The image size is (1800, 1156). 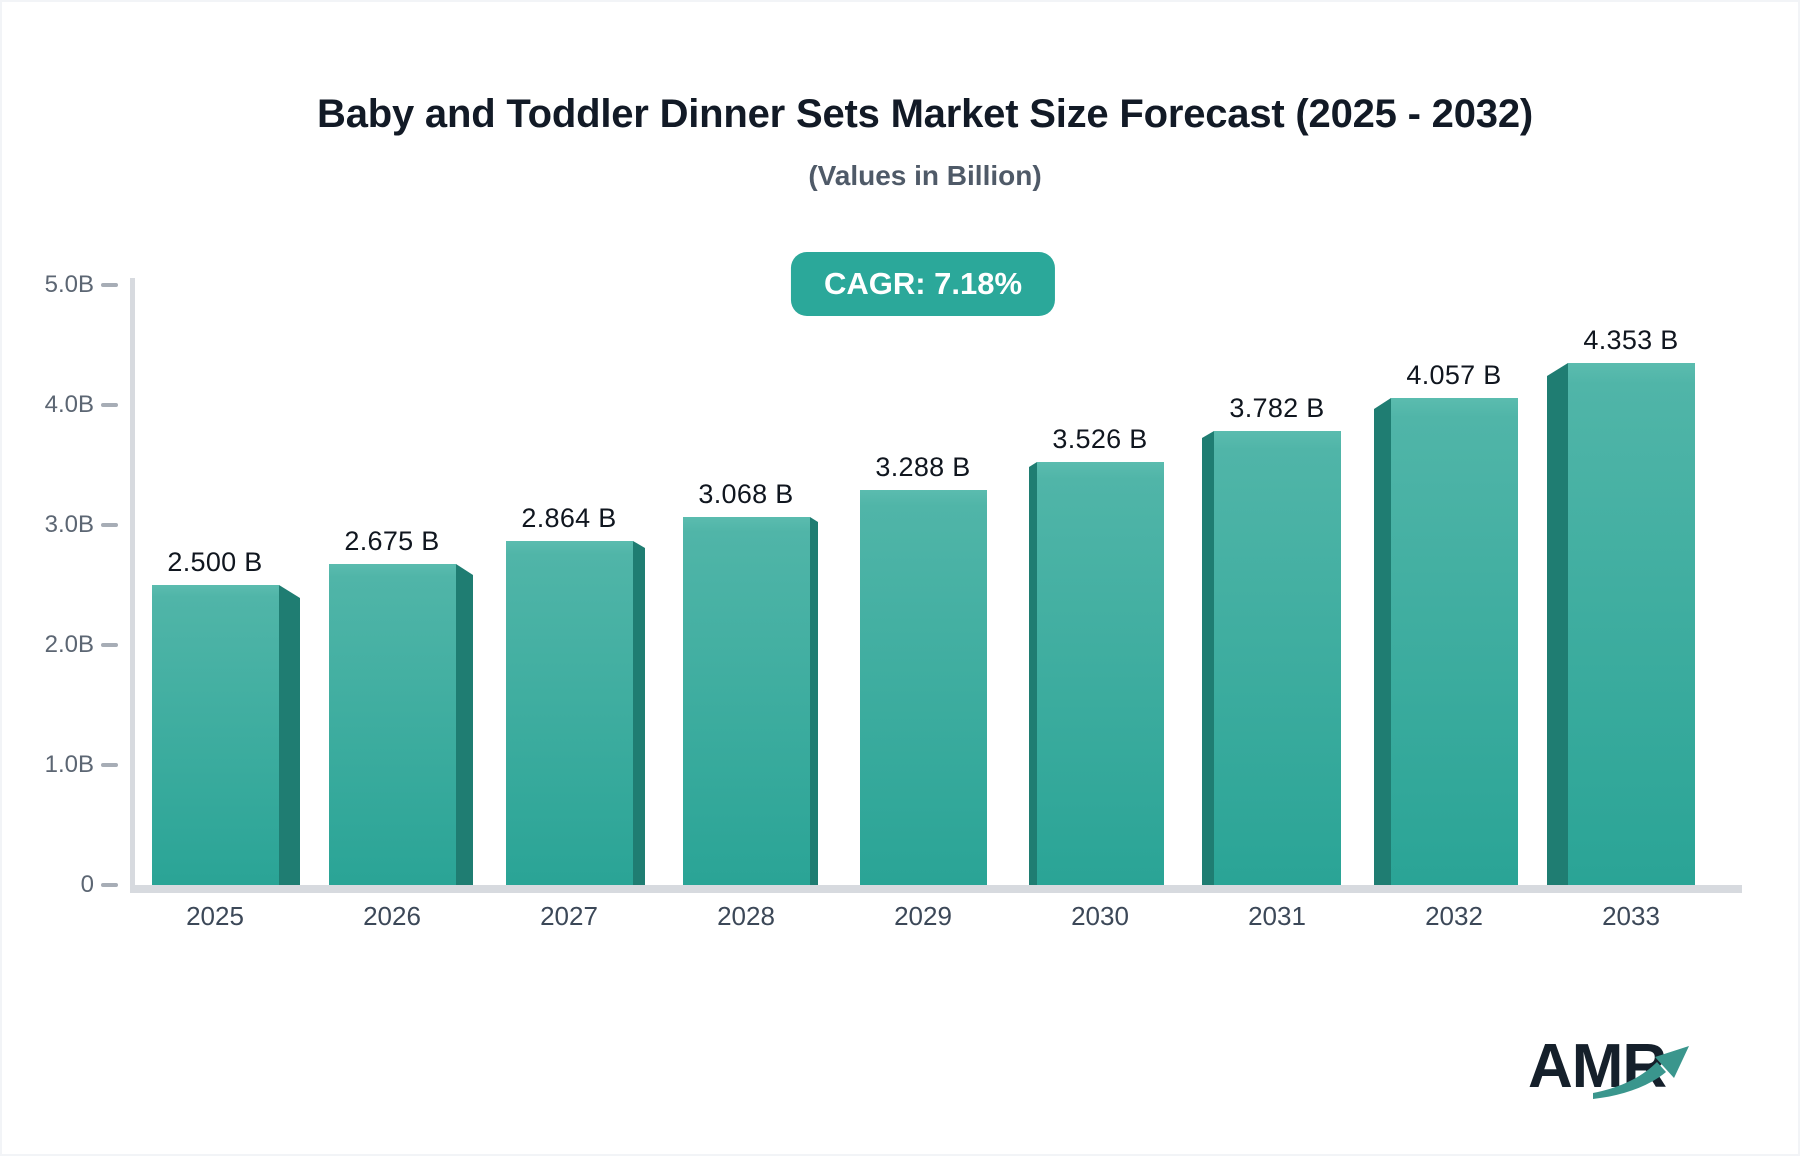 What do you see at coordinates (569, 518) in the screenshot?
I see `bar-value-label: 2.864 B` at bounding box center [569, 518].